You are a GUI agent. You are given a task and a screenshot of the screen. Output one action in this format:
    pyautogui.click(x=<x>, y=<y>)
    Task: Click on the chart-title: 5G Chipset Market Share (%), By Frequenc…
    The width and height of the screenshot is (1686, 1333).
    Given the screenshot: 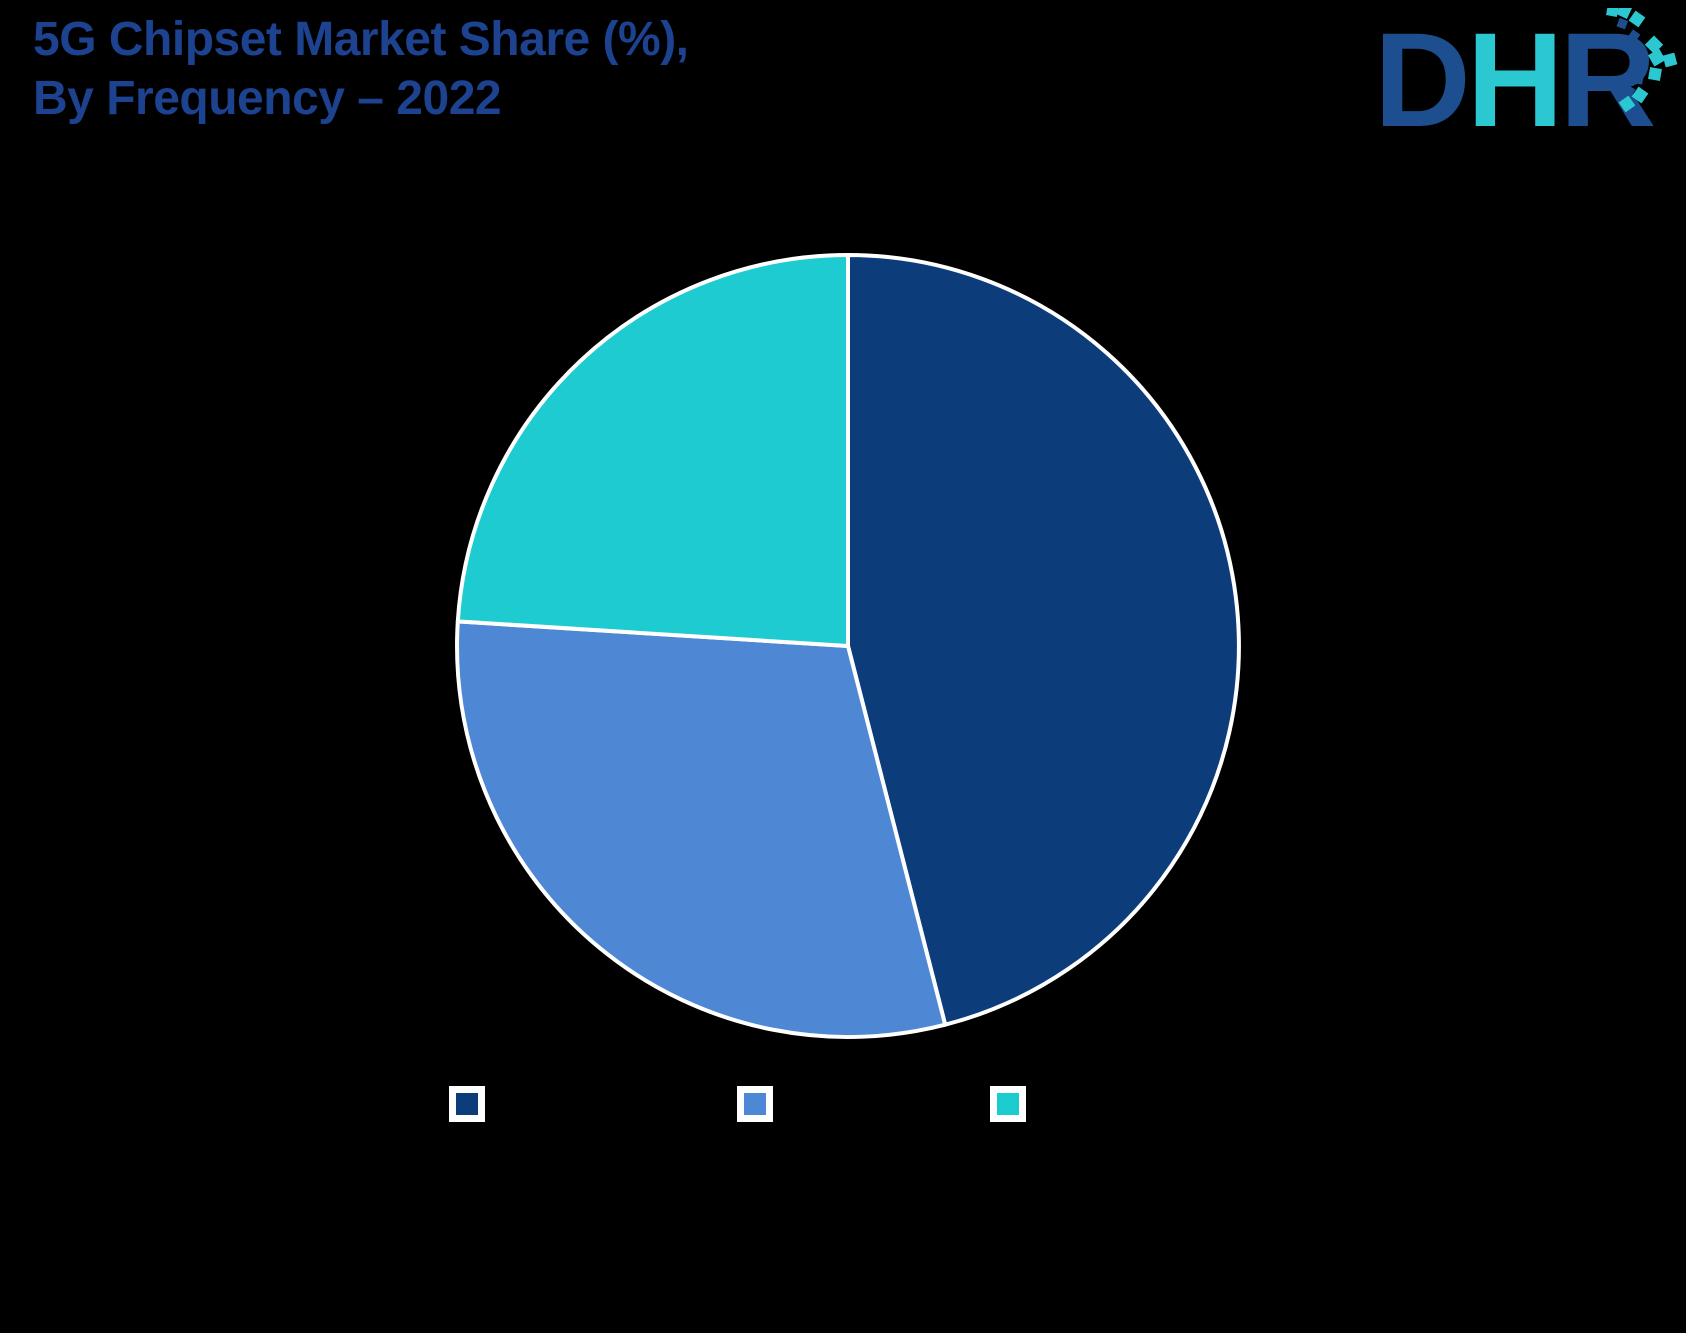 What is the action you would take?
    pyautogui.click(x=361, y=69)
    